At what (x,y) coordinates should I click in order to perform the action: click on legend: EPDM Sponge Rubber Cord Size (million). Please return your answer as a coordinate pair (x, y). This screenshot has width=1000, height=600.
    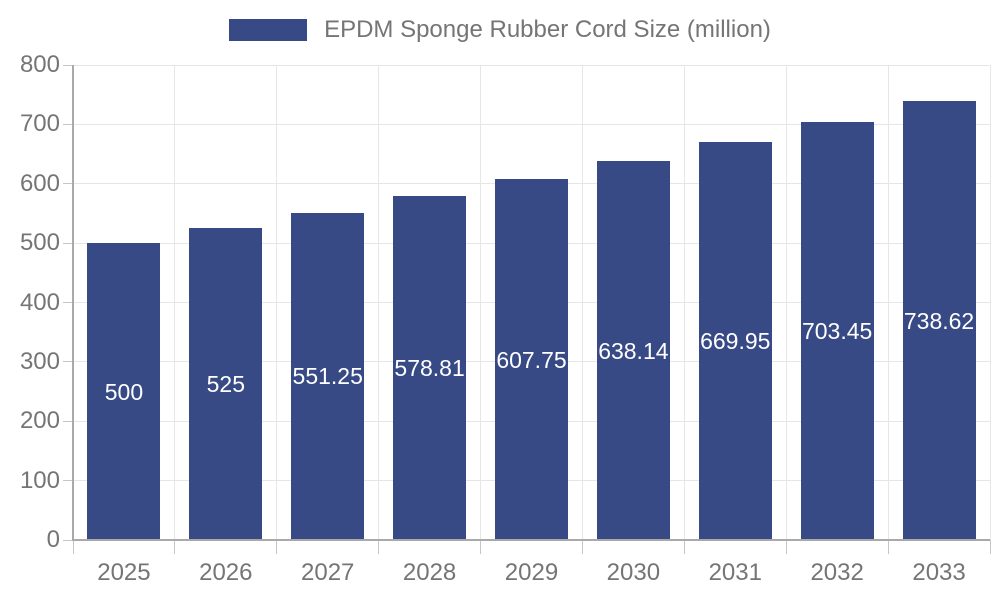
    Looking at the image, I should click on (500, 30).